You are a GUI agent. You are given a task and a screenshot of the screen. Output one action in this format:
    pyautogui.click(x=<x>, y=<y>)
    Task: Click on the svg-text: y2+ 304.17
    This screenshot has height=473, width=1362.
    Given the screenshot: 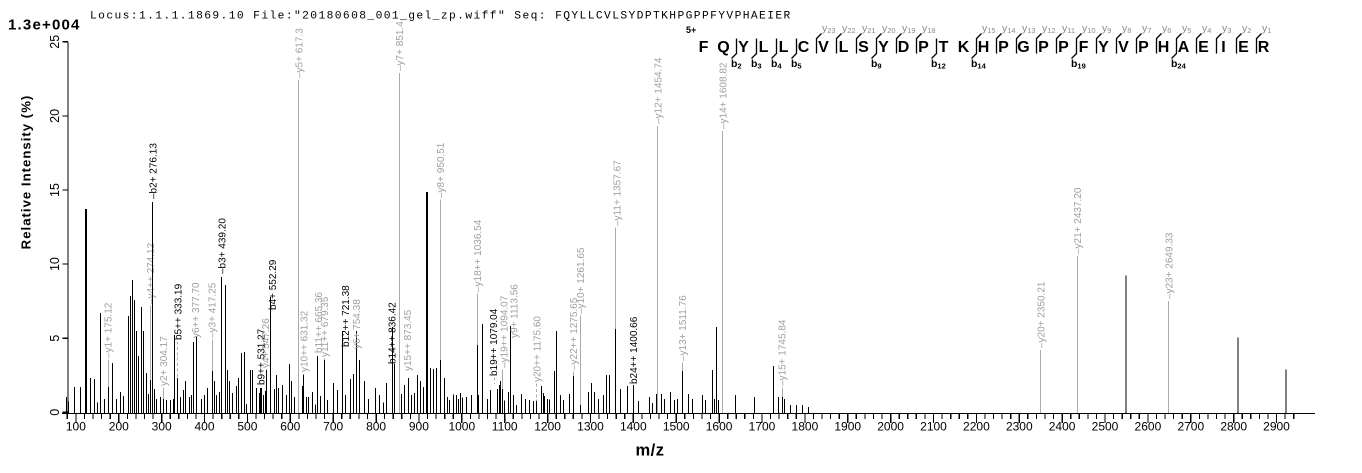 What is the action you would take?
    pyautogui.click(x=164, y=361)
    